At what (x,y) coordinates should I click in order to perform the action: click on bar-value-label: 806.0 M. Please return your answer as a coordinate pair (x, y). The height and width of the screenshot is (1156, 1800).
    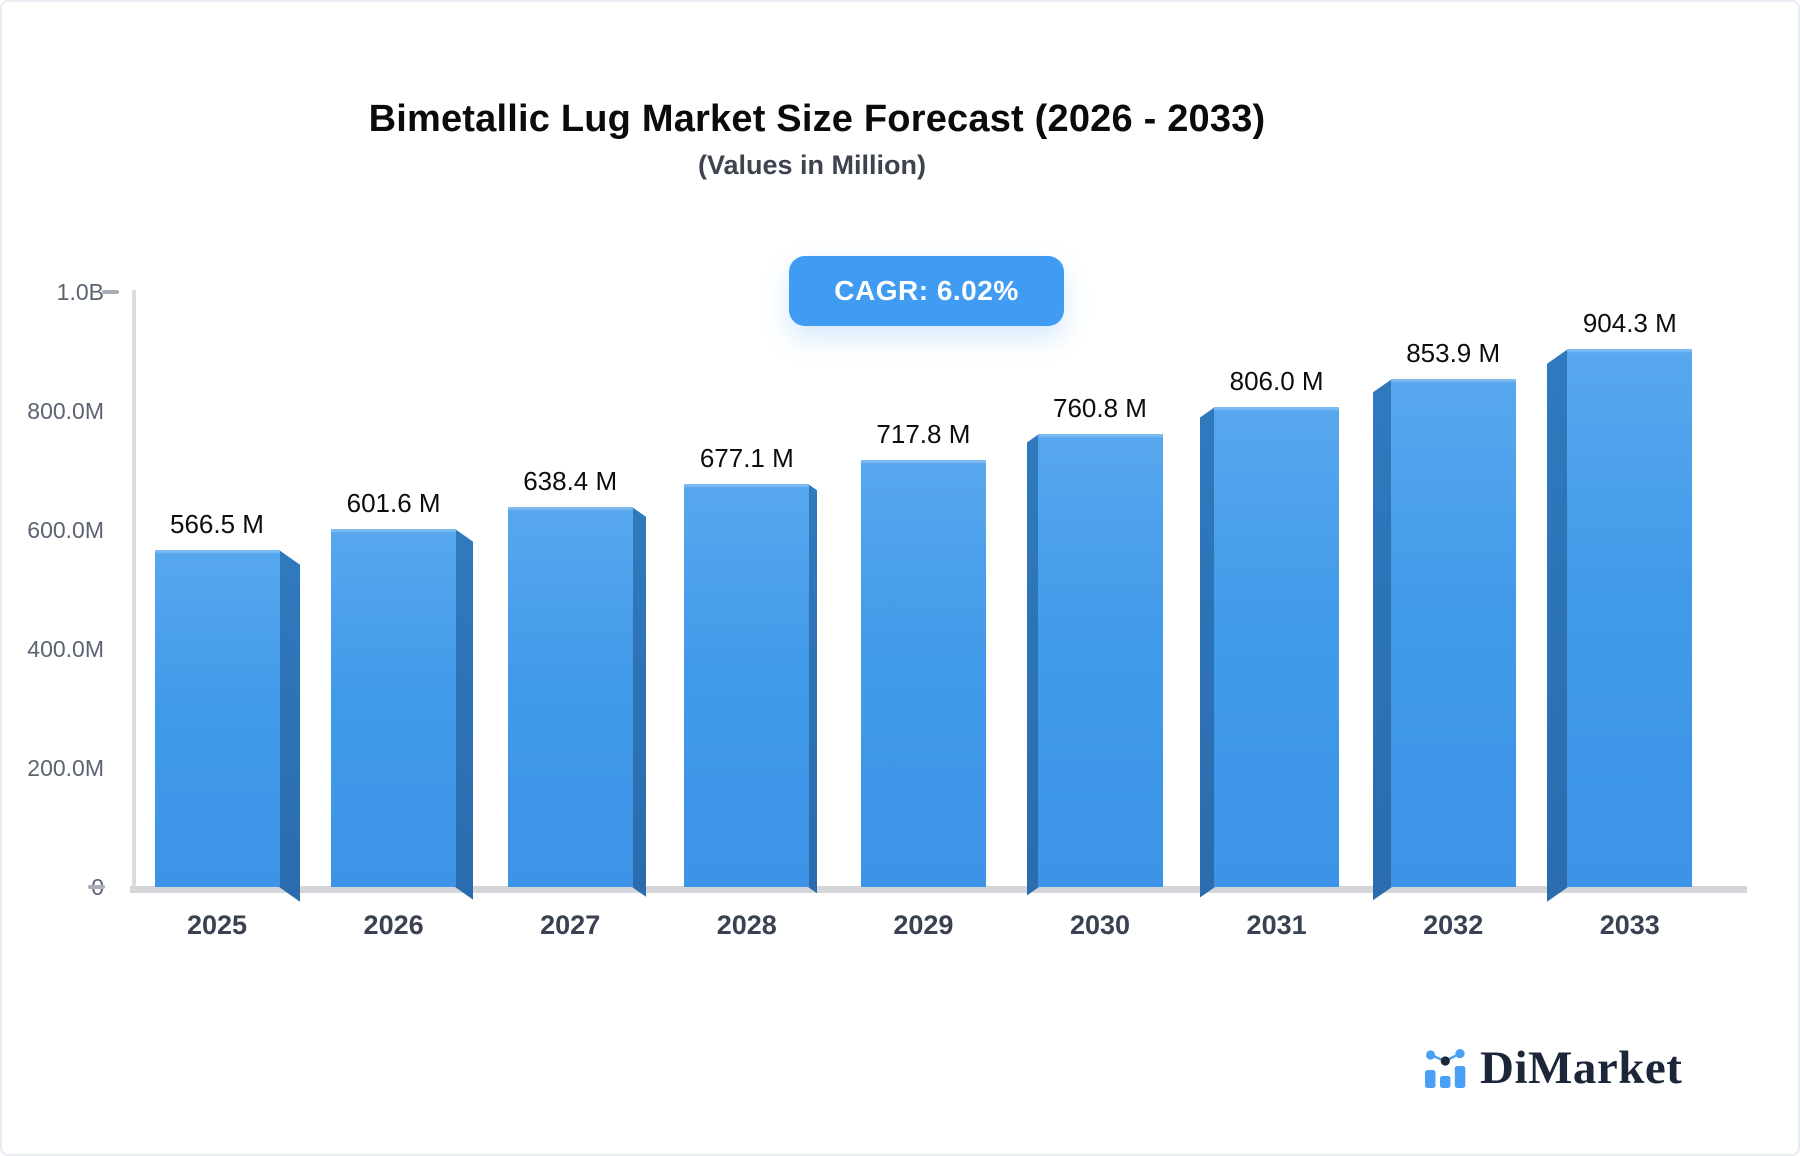
    Looking at the image, I should click on (1276, 381).